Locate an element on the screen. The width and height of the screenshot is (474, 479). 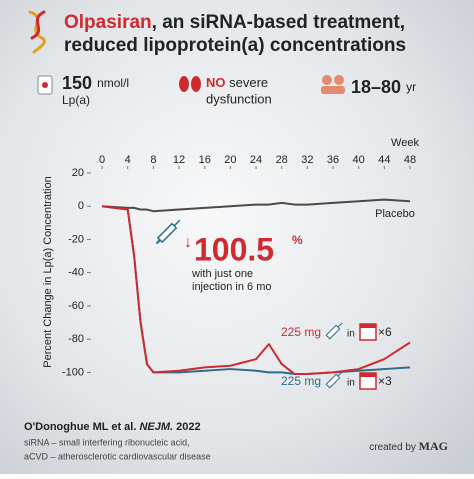
x-tick-label: 20 is located at coordinates (230, 160).